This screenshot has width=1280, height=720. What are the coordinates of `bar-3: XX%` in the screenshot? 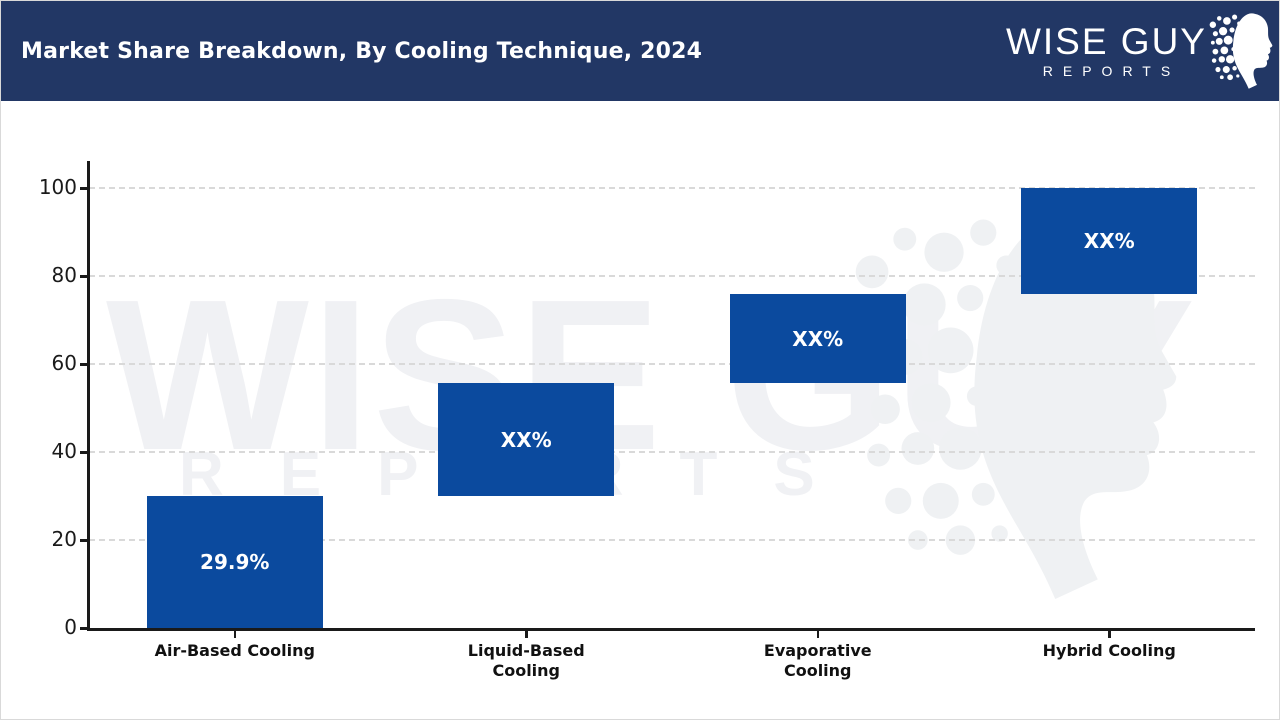 It's located at (817, 339).